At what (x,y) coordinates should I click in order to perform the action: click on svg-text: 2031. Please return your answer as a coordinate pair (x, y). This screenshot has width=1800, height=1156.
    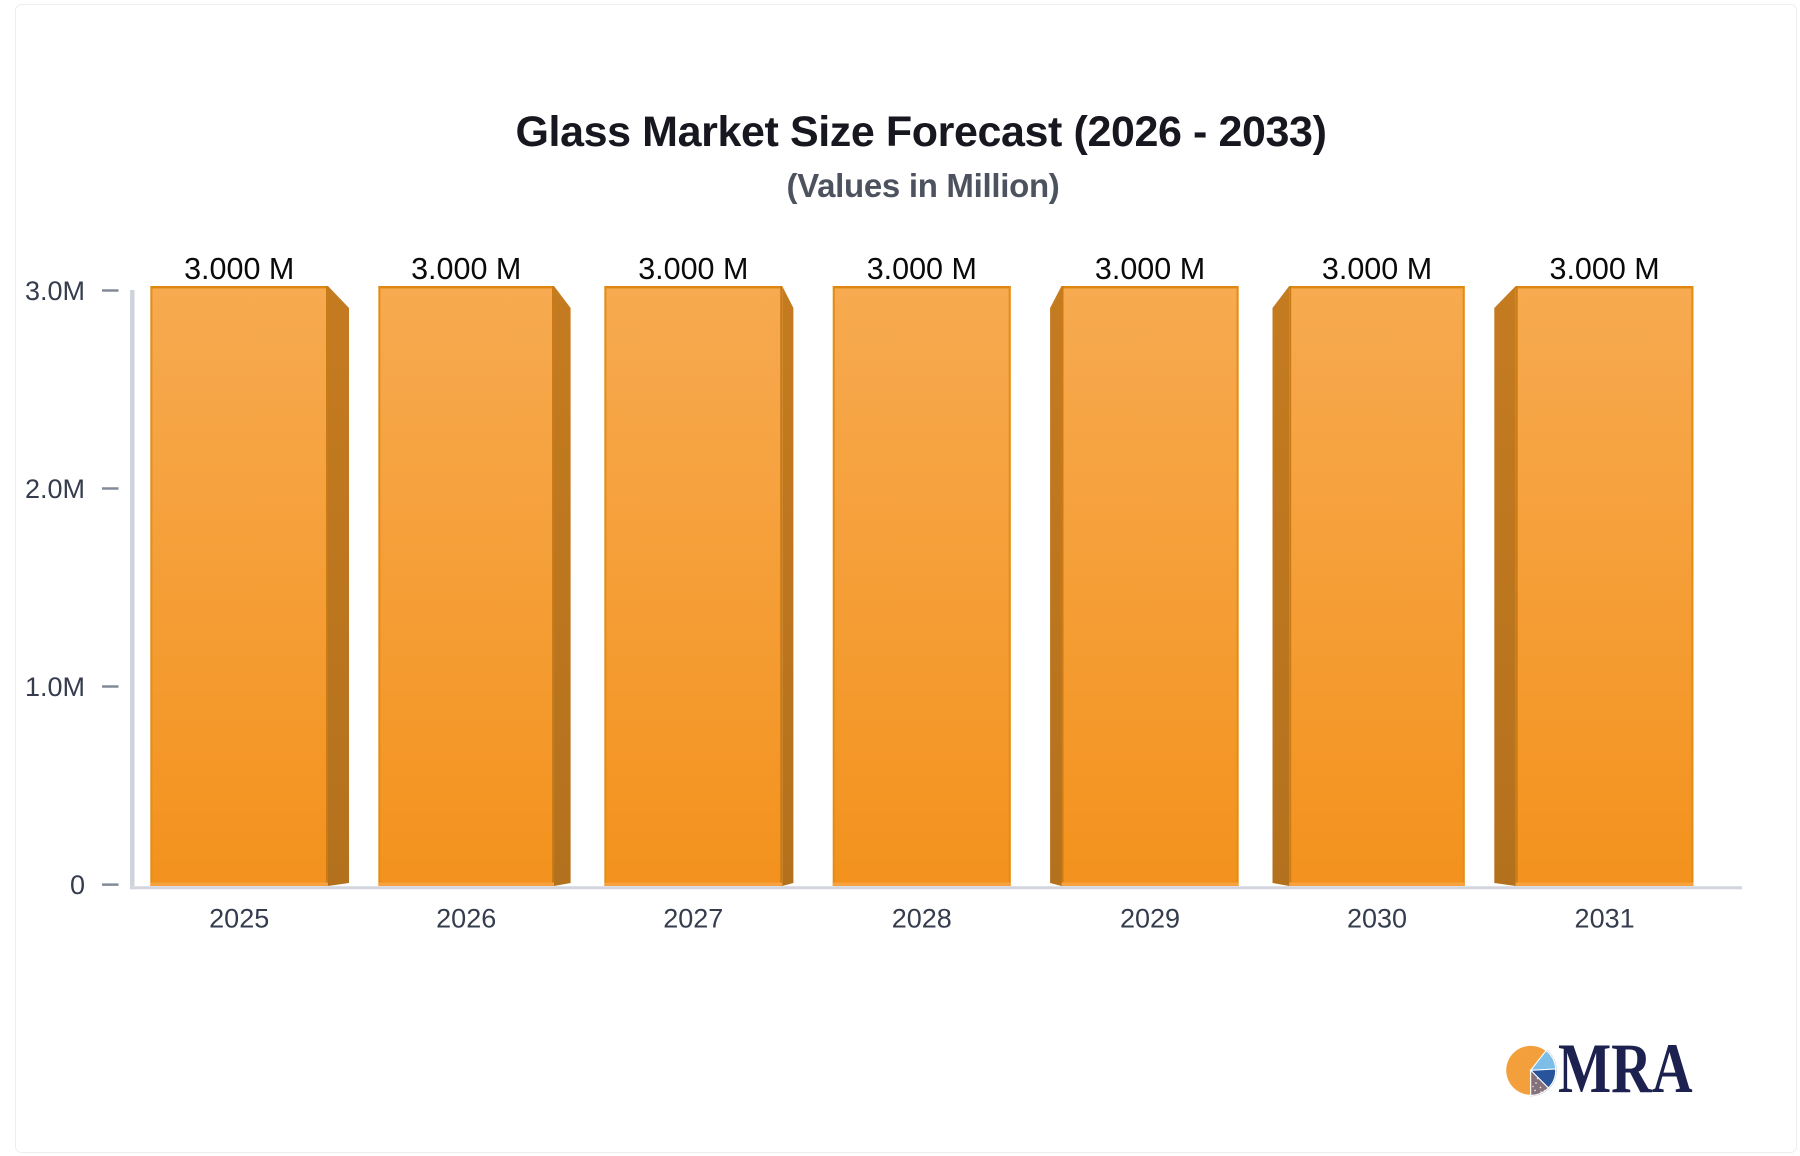
    Looking at the image, I should click on (1605, 919).